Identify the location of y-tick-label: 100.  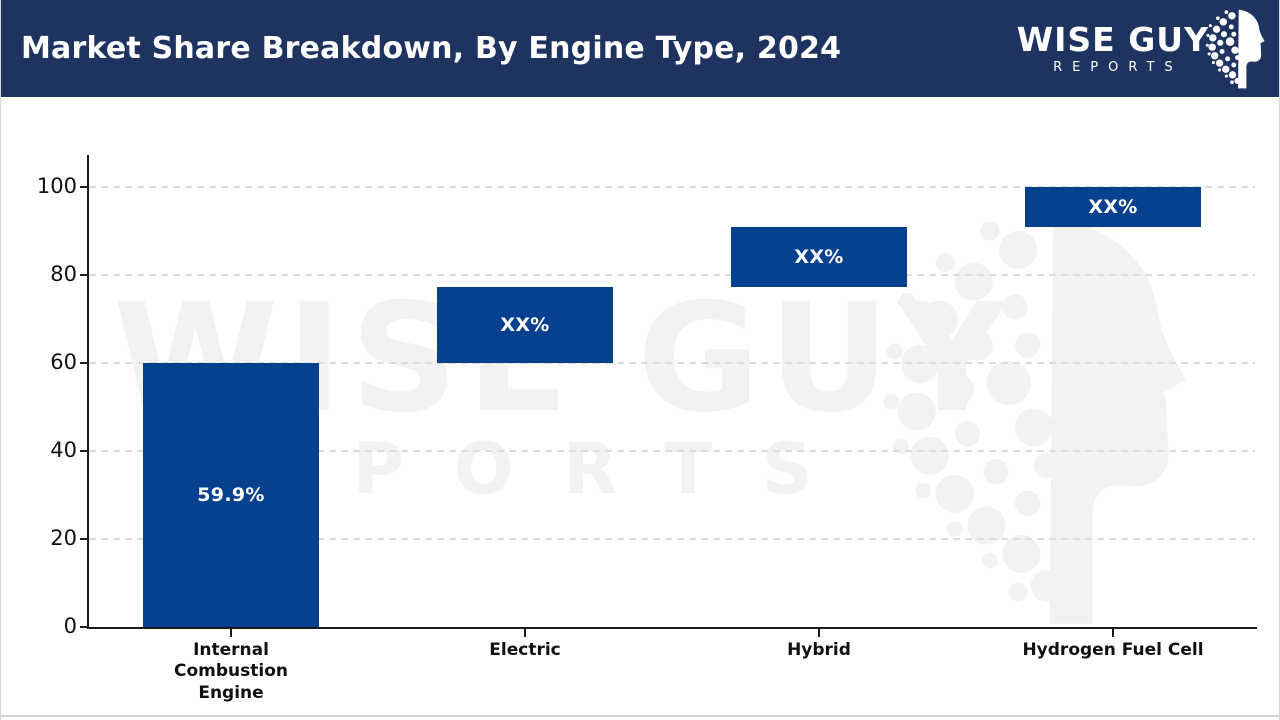
(56, 186).